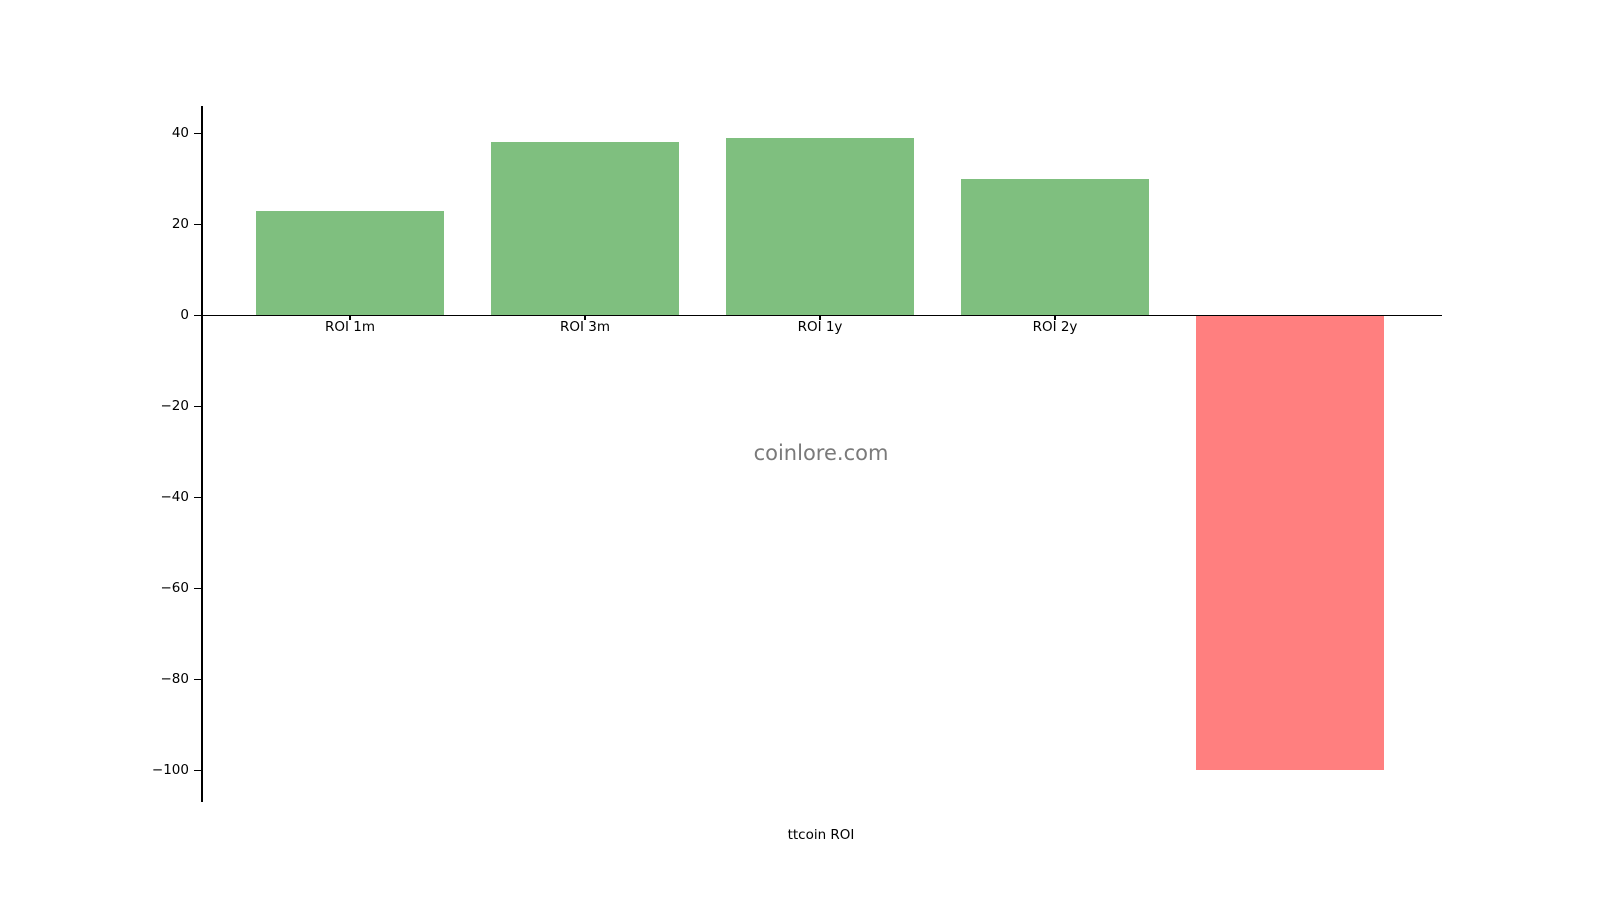 This screenshot has height=900, width=1600. What do you see at coordinates (175, 679) in the screenshot?
I see `y-tick-label: −80` at bounding box center [175, 679].